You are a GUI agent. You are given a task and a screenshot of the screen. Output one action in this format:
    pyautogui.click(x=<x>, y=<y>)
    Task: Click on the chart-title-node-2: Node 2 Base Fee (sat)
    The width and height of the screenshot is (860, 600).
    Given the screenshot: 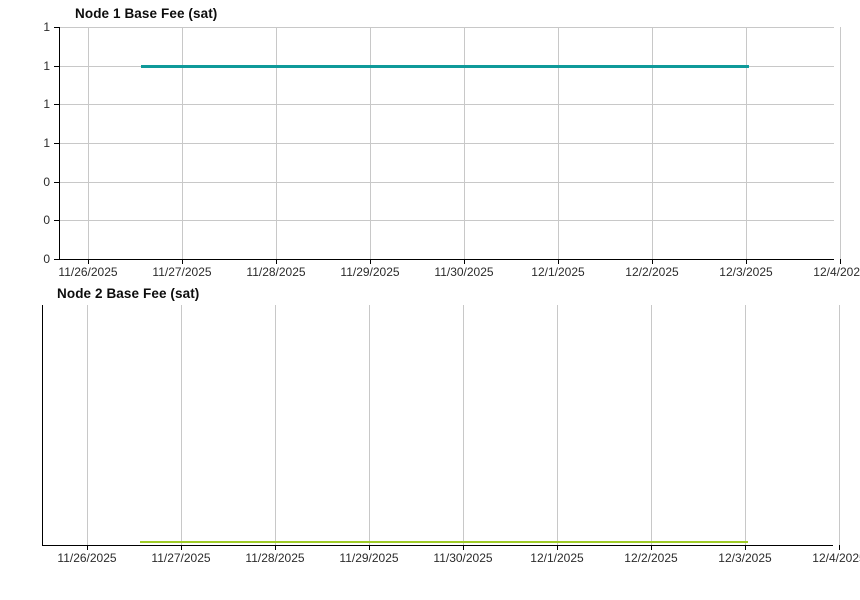 What is the action you would take?
    pyautogui.click(x=128, y=293)
    